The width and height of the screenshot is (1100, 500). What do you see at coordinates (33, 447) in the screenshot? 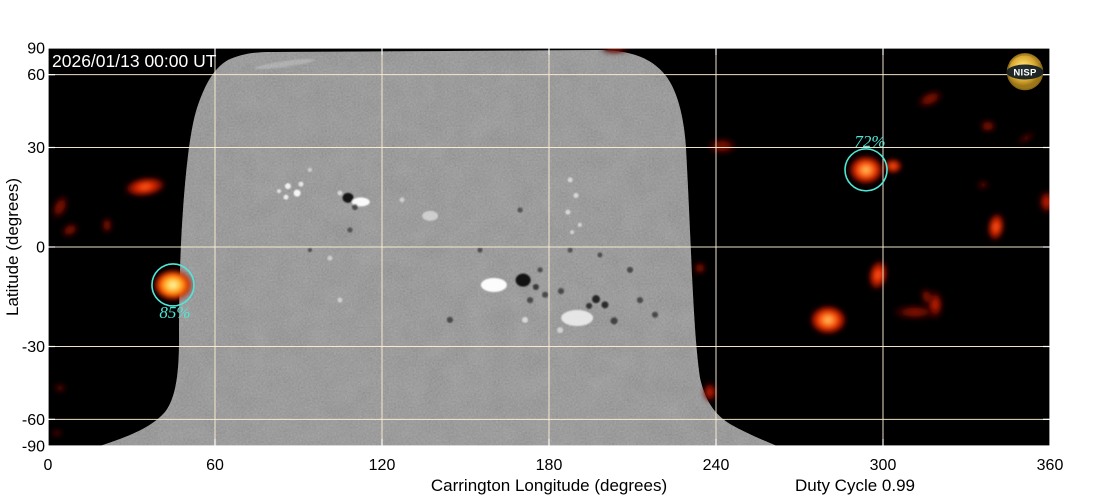
I see `y-tick-label: -90` at bounding box center [33, 447].